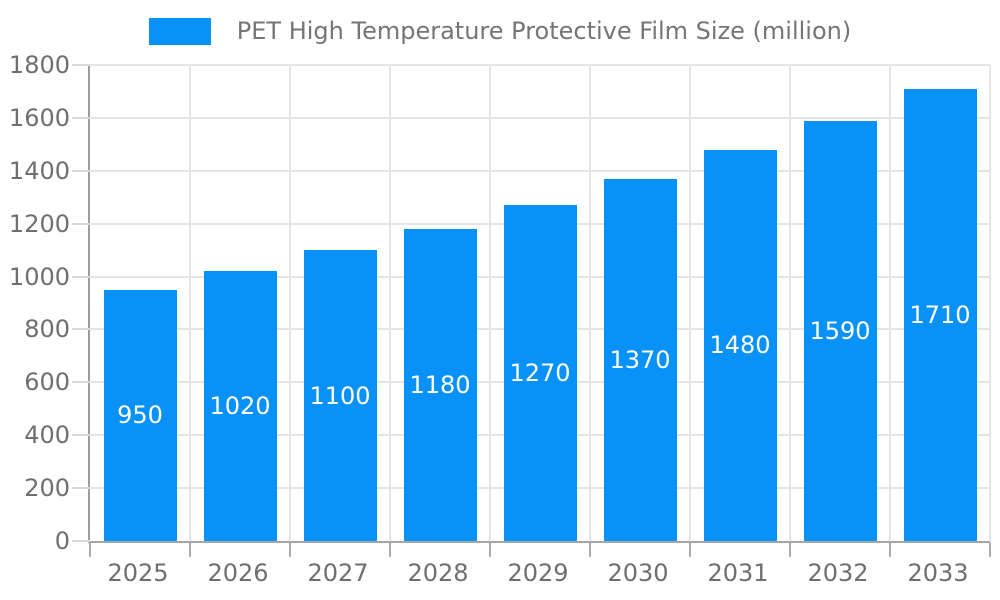 The height and width of the screenshot is (600, 1000). Describe the element at coordinates (938, 573) in the screenshot. I see `x-tick-label: 2033` at that location.